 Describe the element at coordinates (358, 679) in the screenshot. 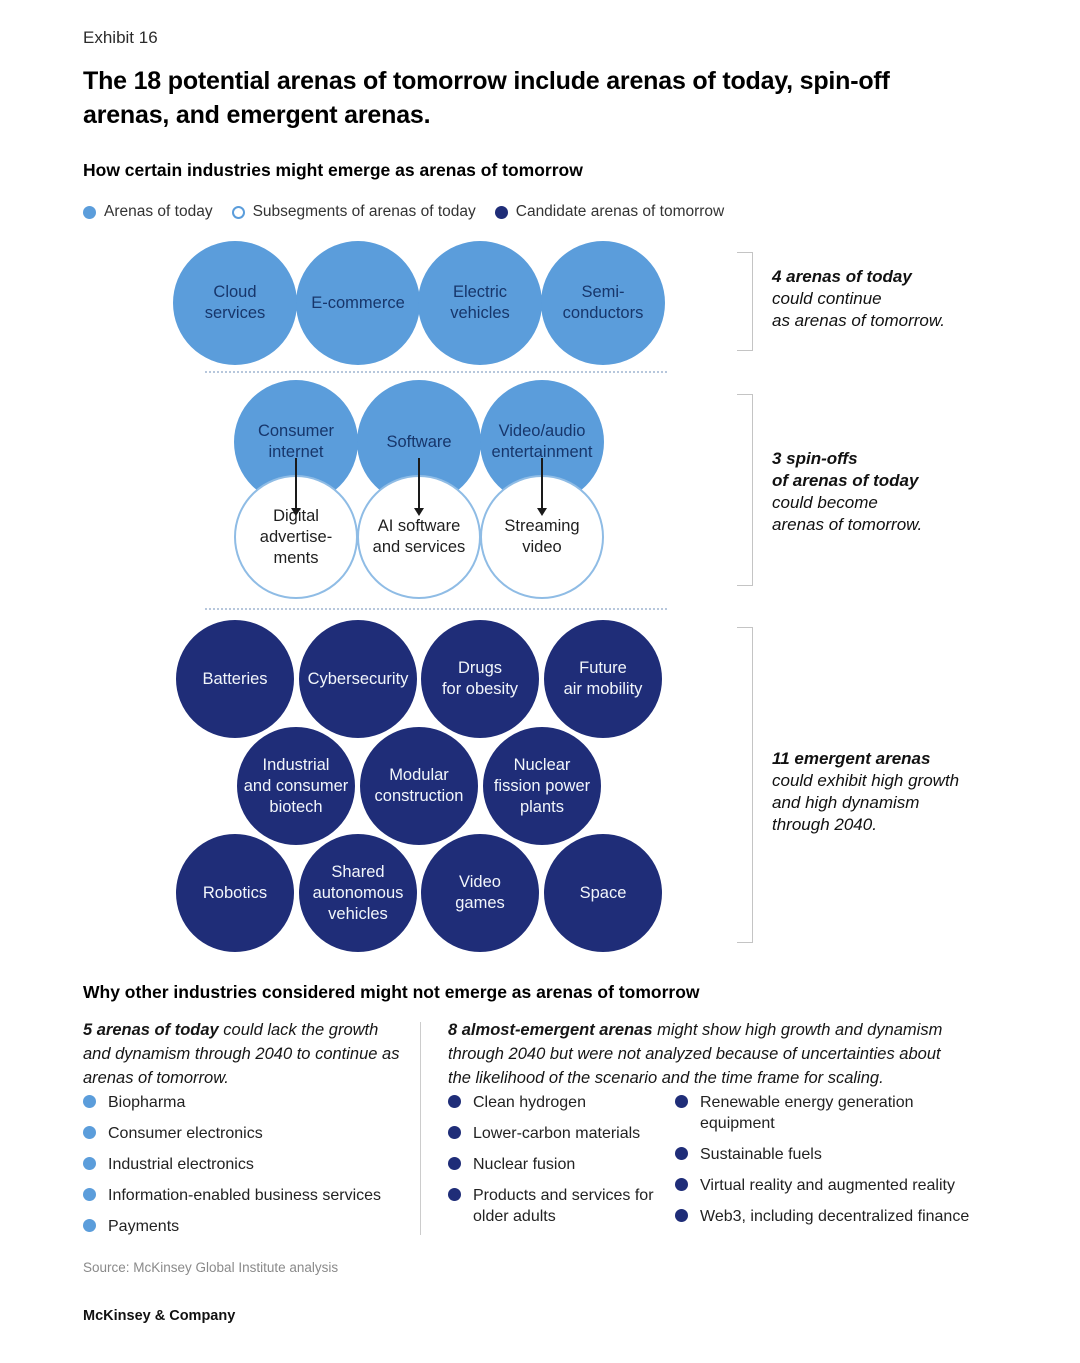

I see `arena-circle-cybersecurity: Cybersecurity` at that location.